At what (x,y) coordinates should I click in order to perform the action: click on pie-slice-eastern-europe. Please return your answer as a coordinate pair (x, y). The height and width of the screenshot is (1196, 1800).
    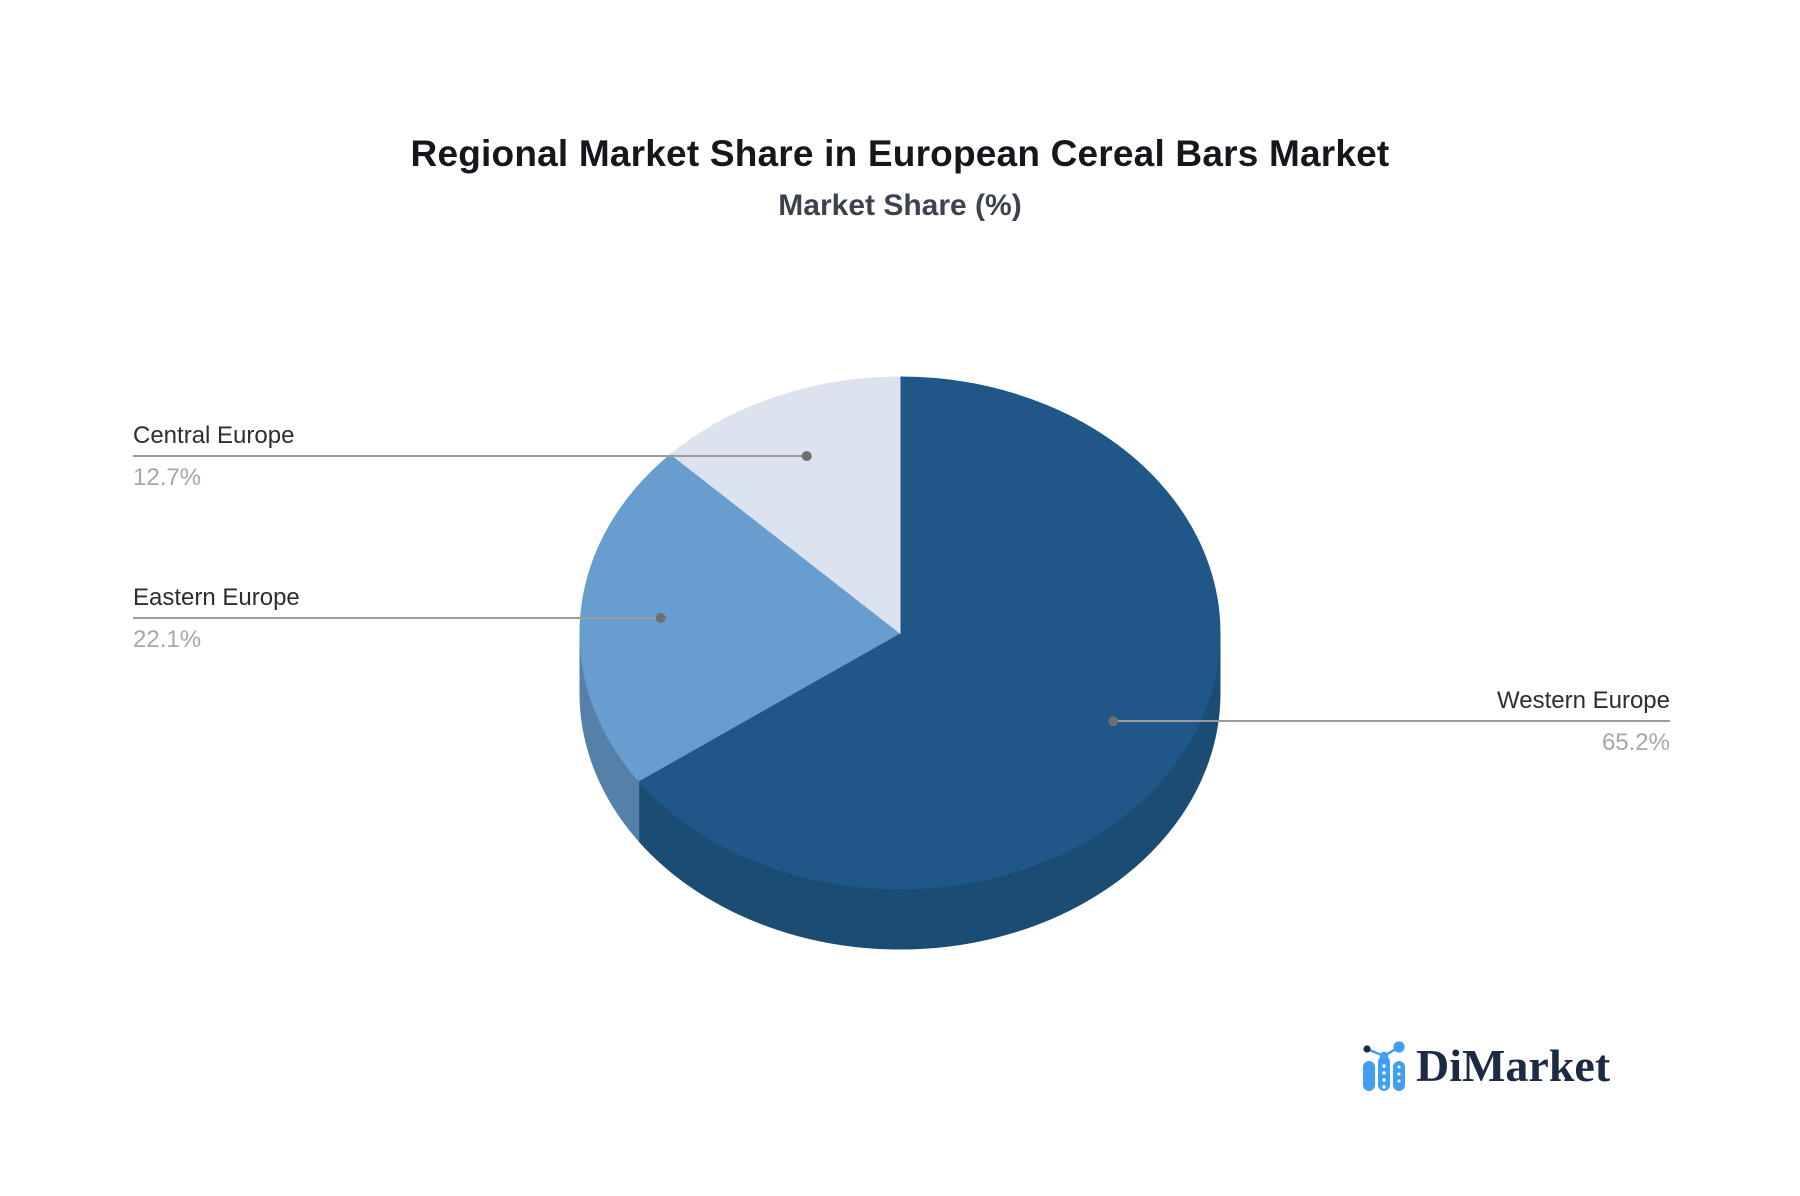
    Looking at the image, I should click on (740, 617).